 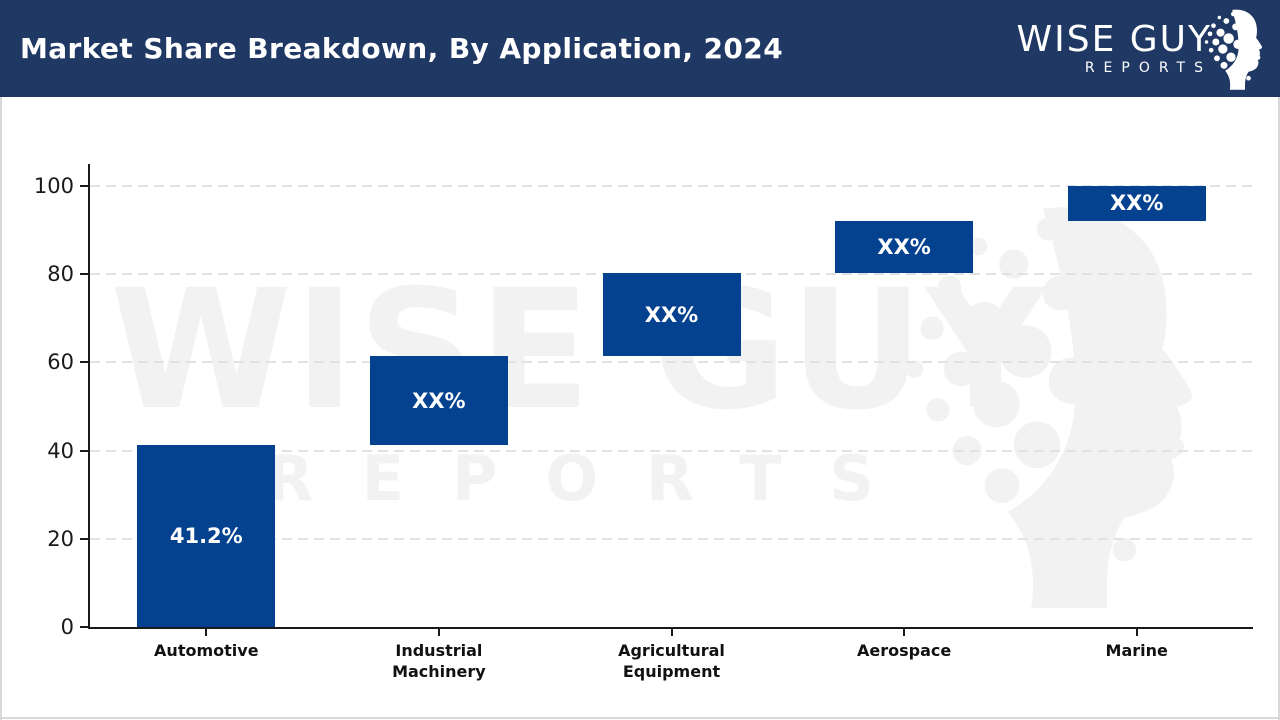 I want to click on x-axis-label-line: Machinery, so click(x=439, y=671).